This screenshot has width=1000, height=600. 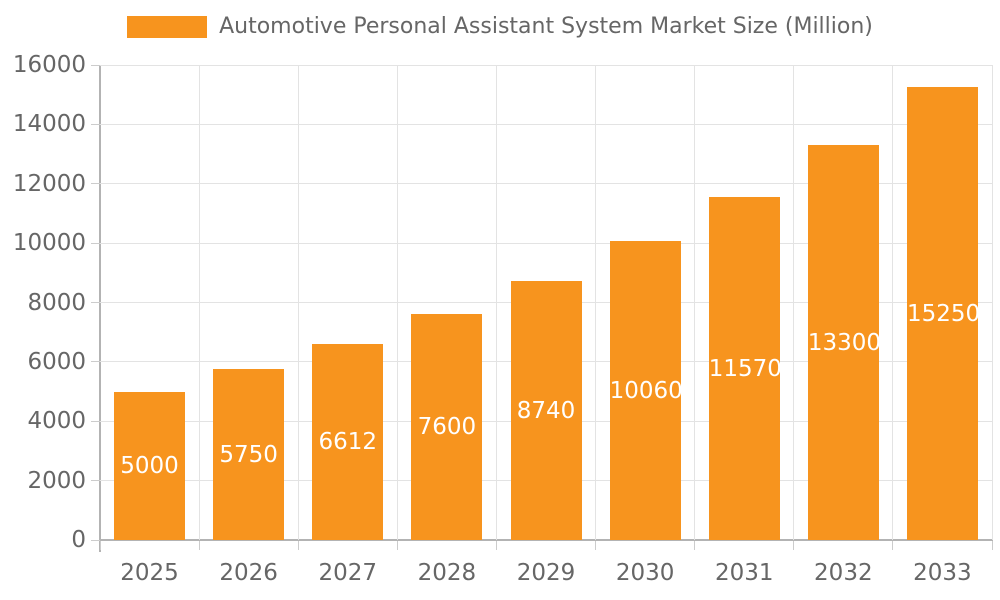 I want to click on x-axis-label: 2032, so click(x=843, y=573).